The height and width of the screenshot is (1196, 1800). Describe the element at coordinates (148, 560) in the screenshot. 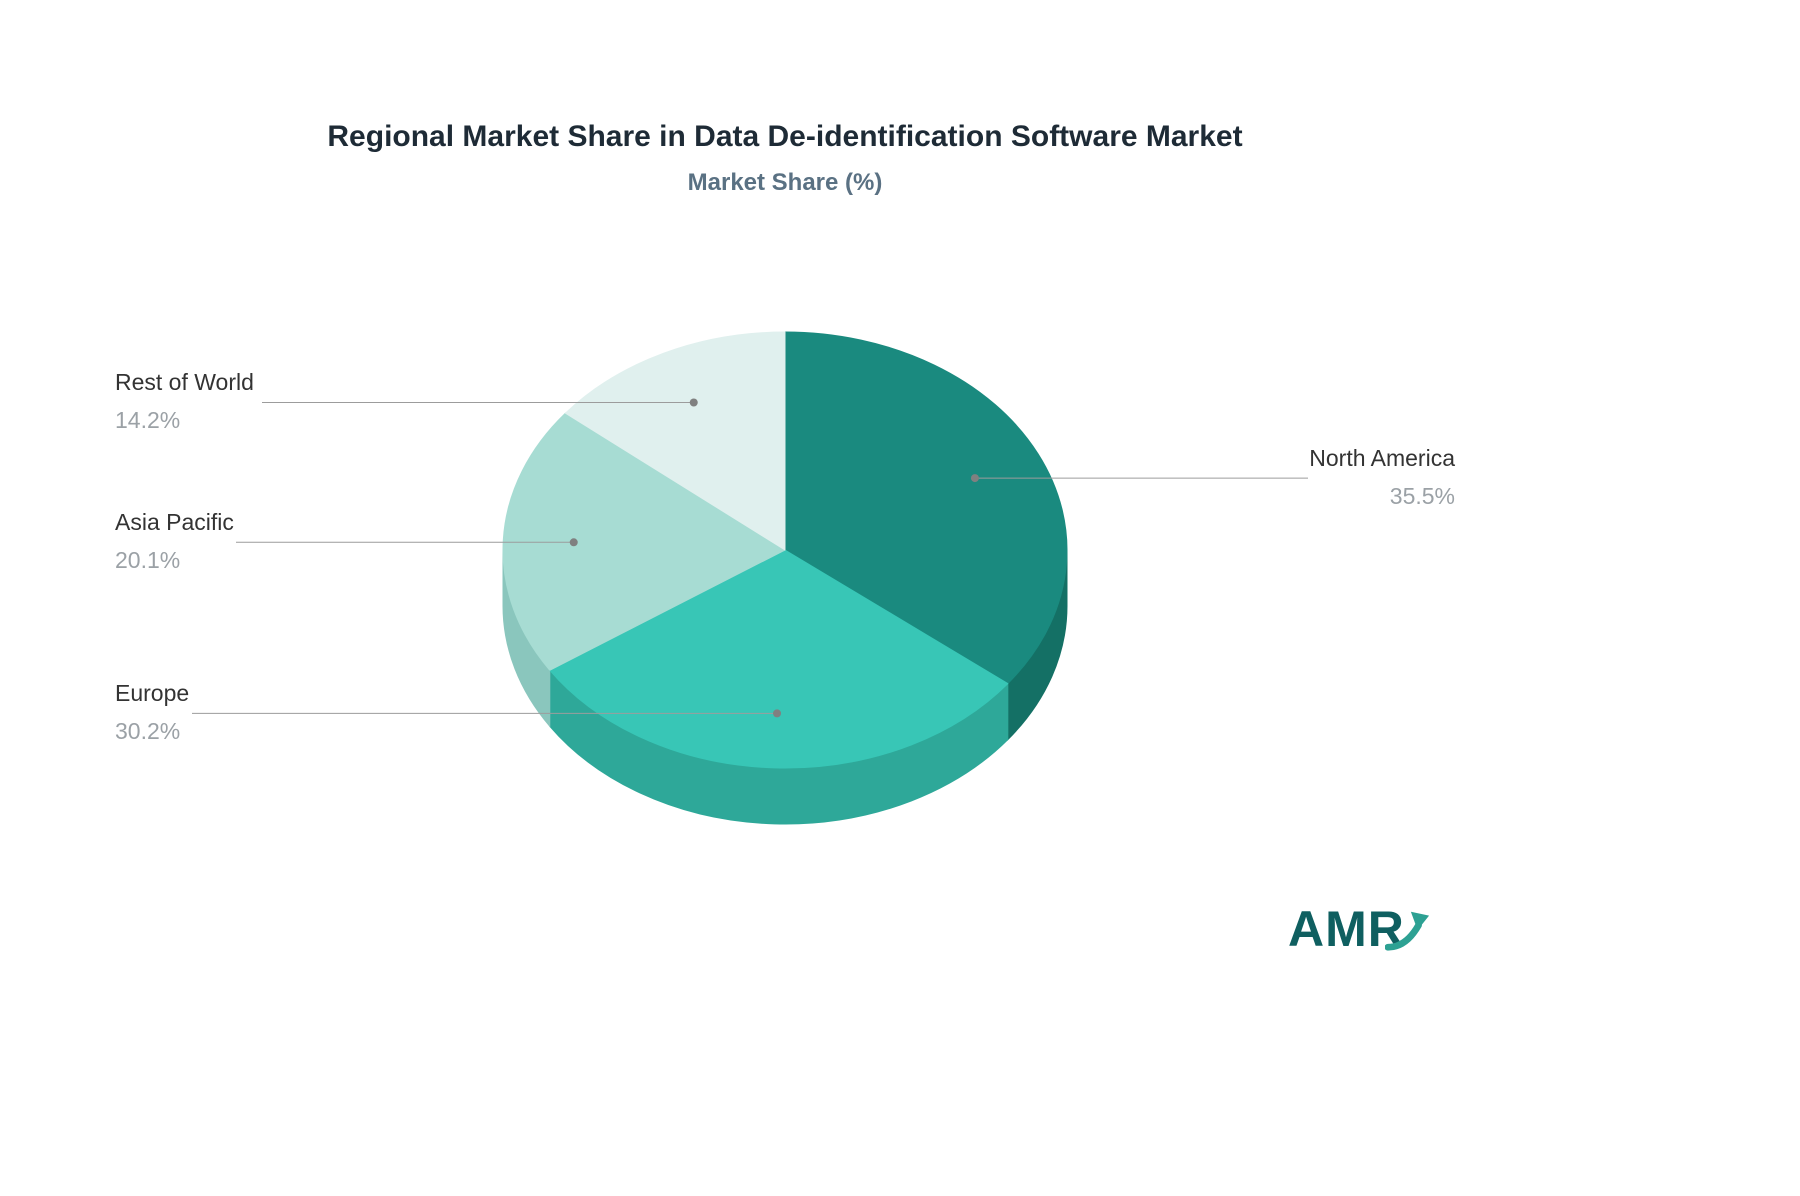

I see `pie-label-value: 20.1%` at that location.